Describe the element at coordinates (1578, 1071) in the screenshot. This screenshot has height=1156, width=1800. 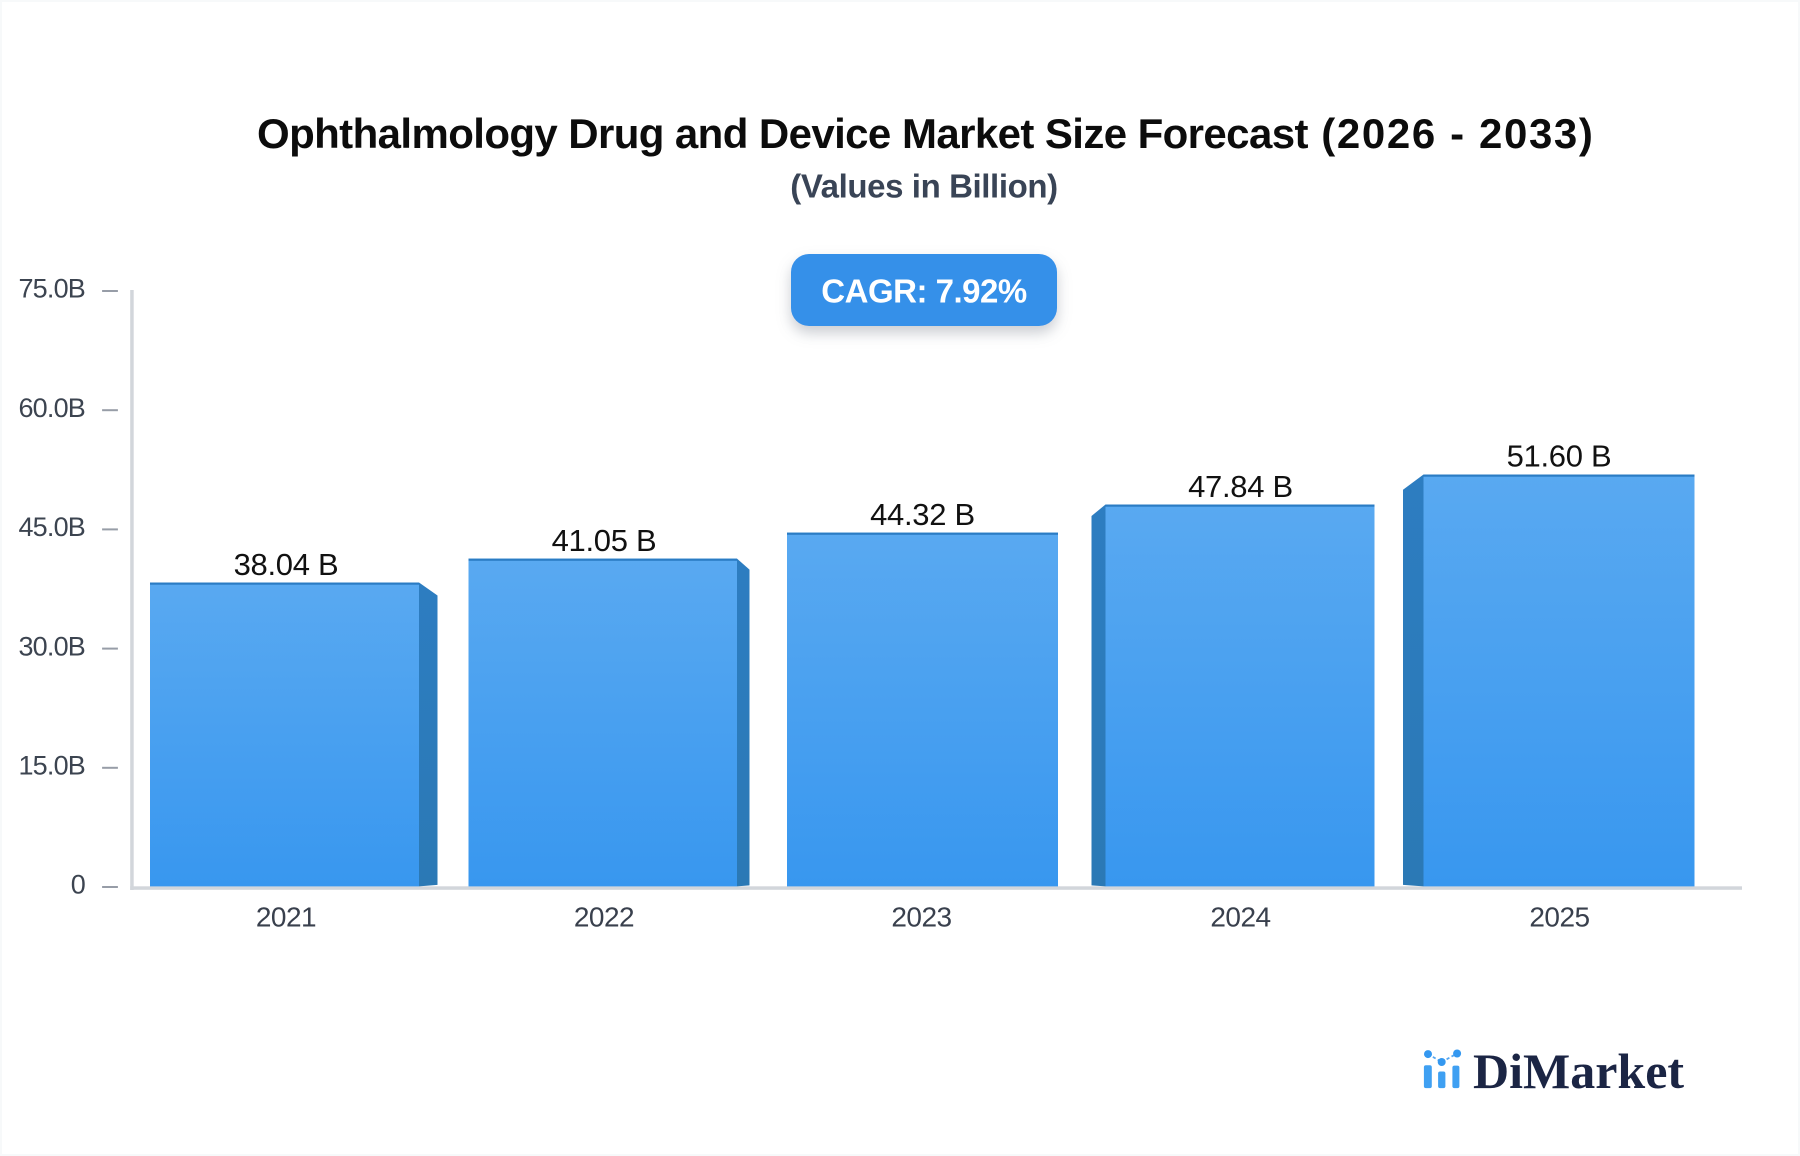
I see `svg-text: DiMarket` at that location.